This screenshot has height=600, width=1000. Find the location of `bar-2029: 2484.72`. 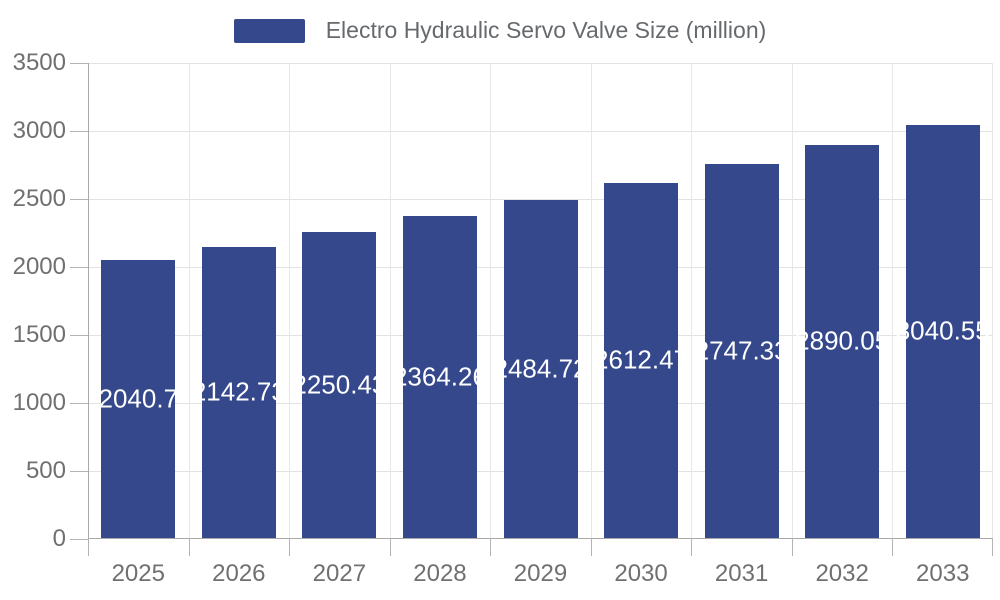

bar-2029: 2484.72 is located at coordinates (540, 369).